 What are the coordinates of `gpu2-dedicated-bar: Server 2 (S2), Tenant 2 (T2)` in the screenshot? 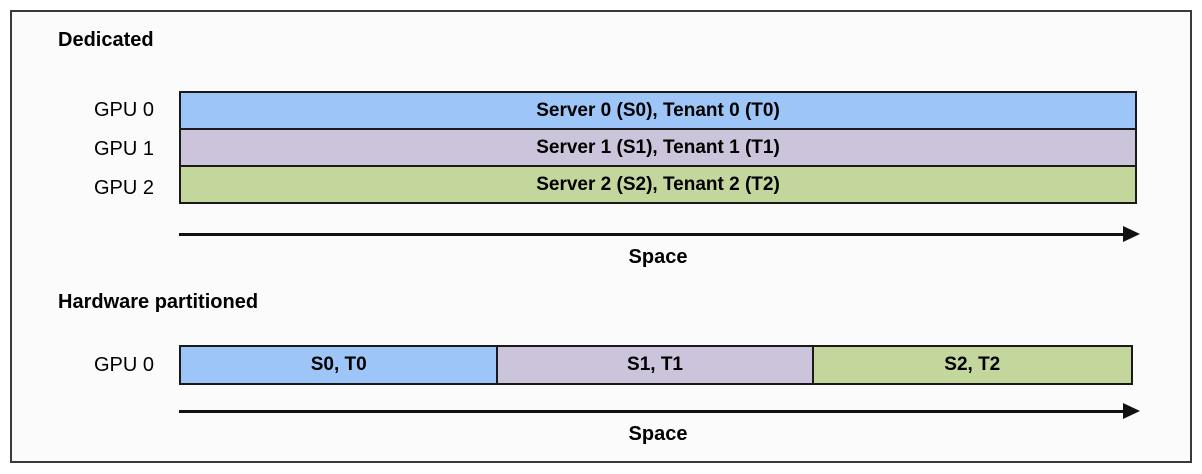 It's located at (658, 184).